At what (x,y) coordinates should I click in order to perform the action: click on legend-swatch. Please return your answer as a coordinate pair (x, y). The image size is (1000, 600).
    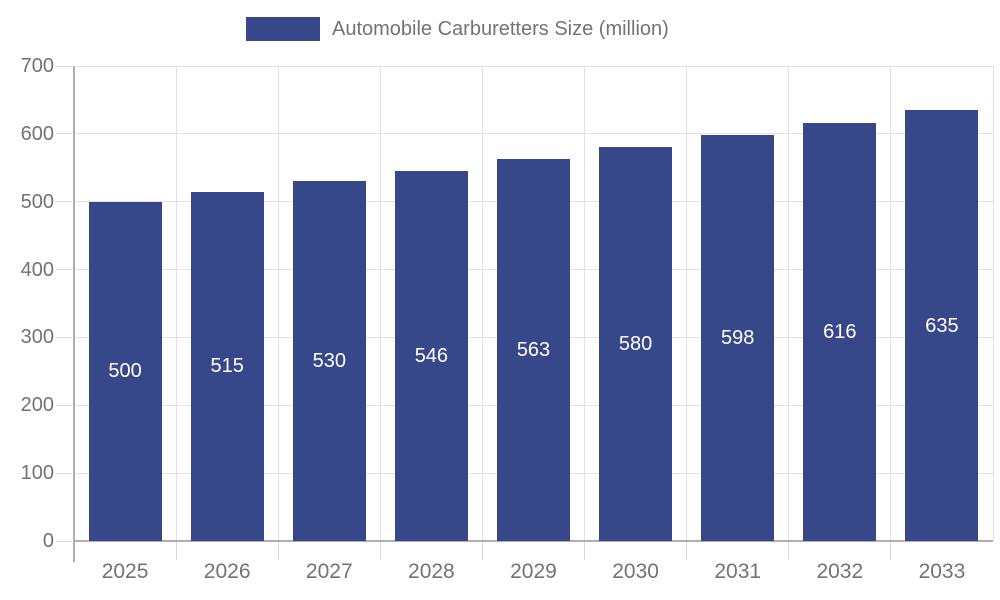
    Looking at the image, I should click on (283, 29).